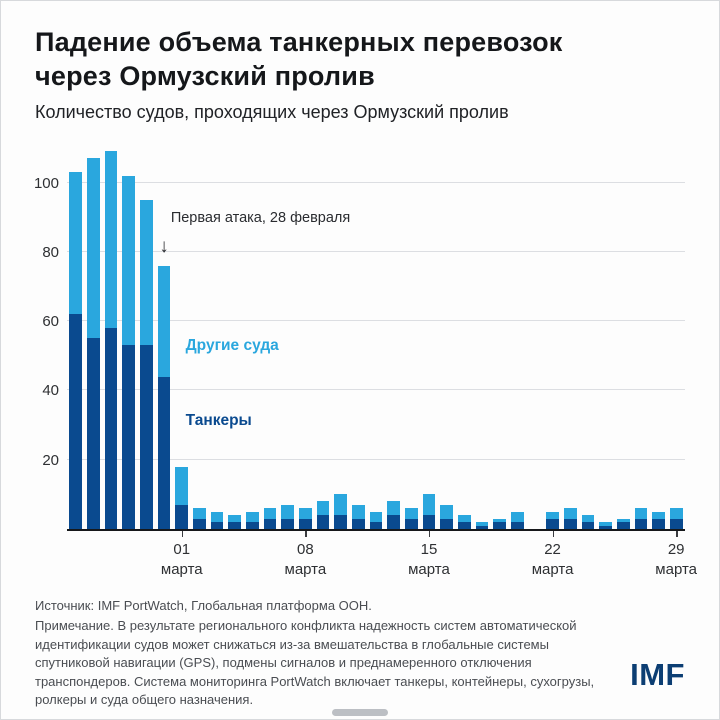 This screenshot has width=720, height=720. I want to click on bar-15-мар, so click(429, 512).